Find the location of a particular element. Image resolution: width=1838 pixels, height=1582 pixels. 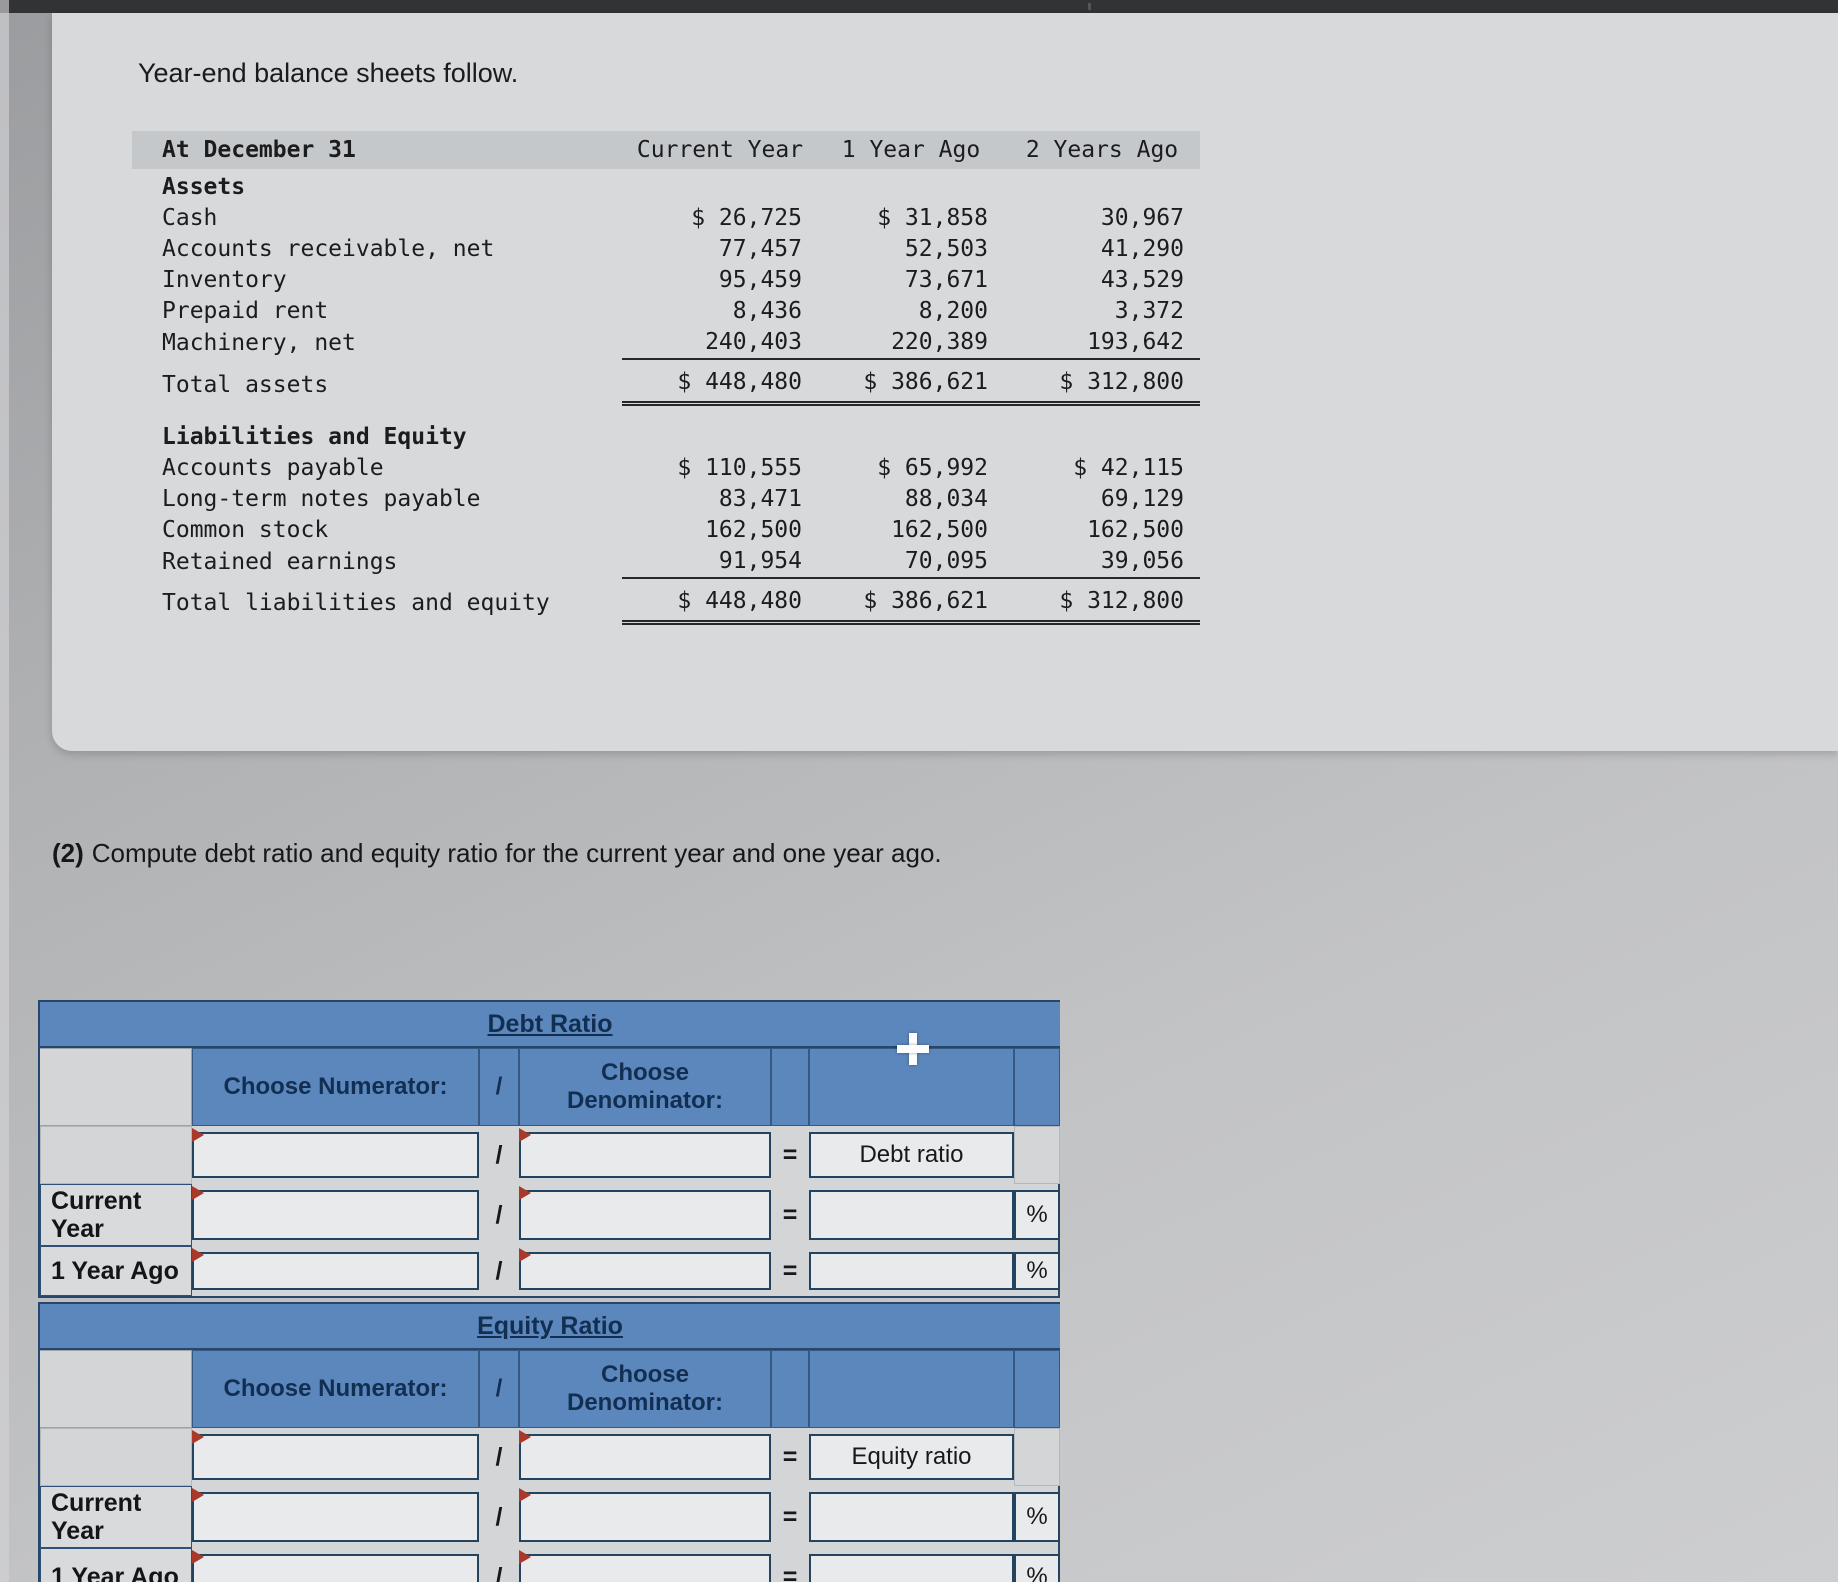

table-row-common-stock: Common stock 162,500 162,500 162,500 is located at coordinates (666, 530).